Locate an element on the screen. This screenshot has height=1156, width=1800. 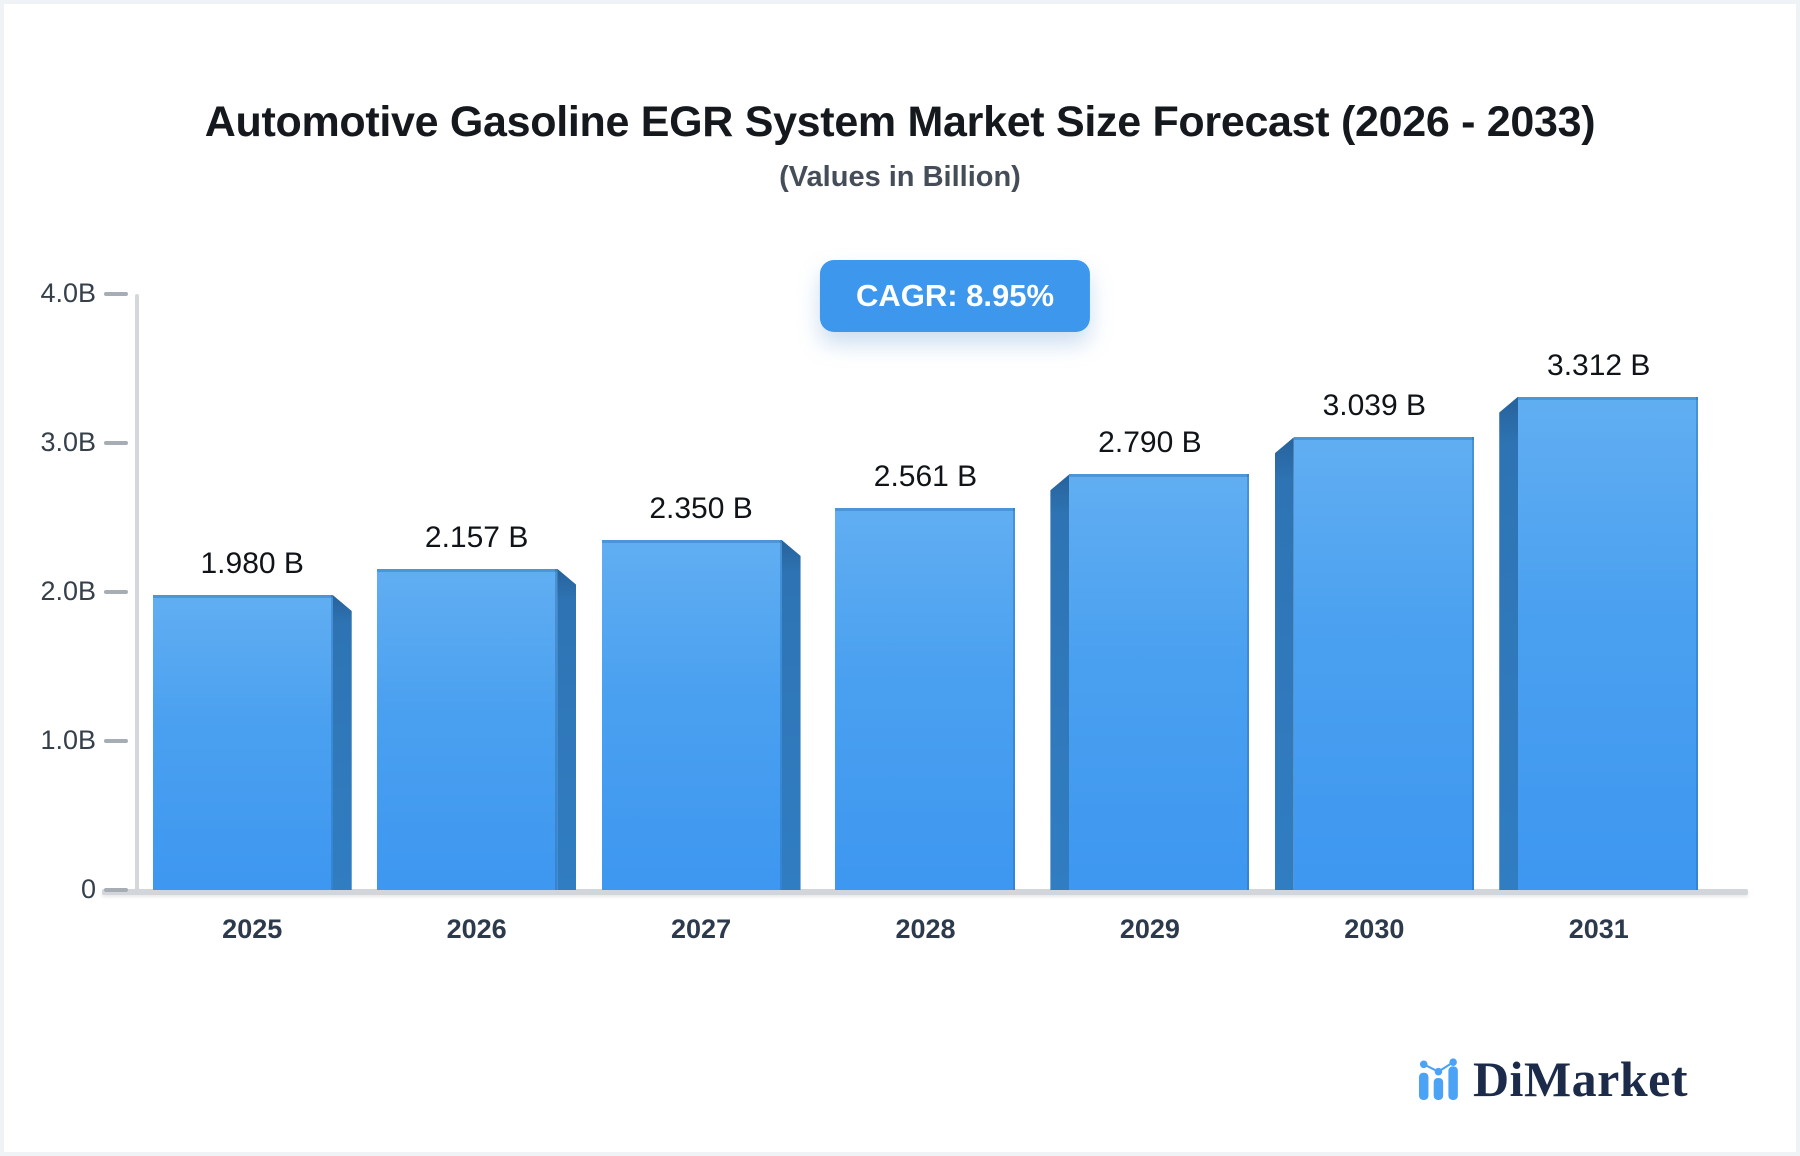
y-tick-label: 0 is located at coordinates (88, 889).